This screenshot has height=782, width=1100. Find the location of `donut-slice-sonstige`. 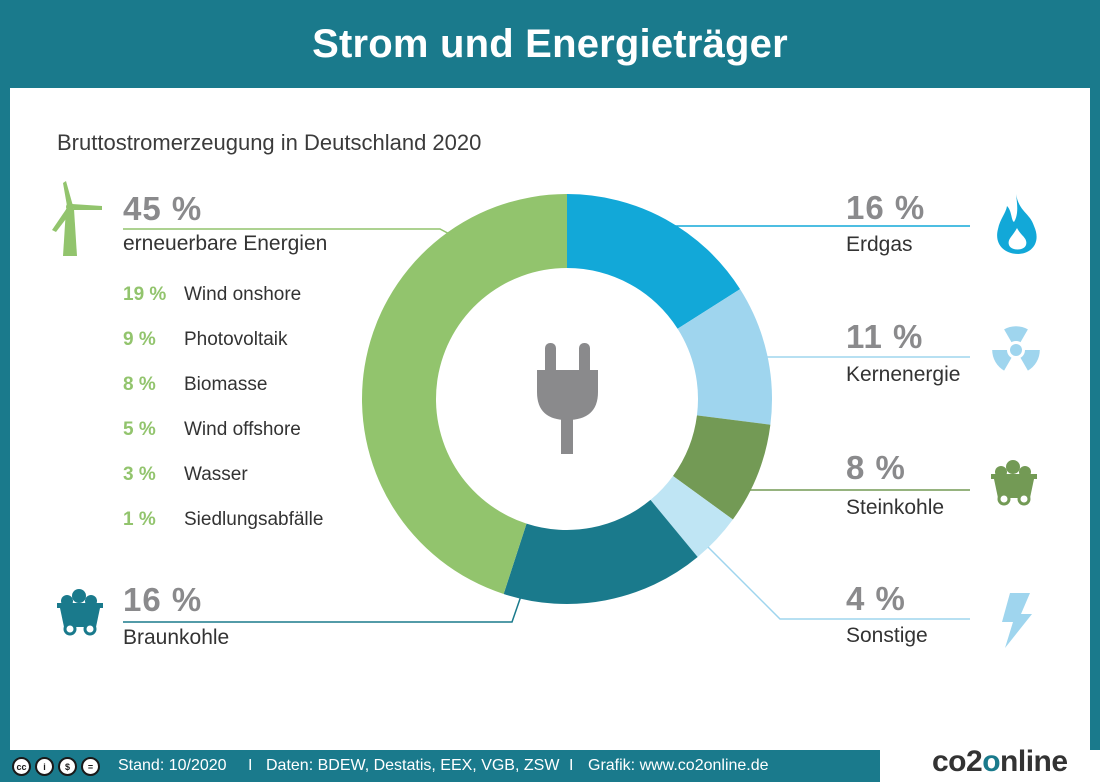

donut-slice-sonstige is located at coordinates (691, 516).